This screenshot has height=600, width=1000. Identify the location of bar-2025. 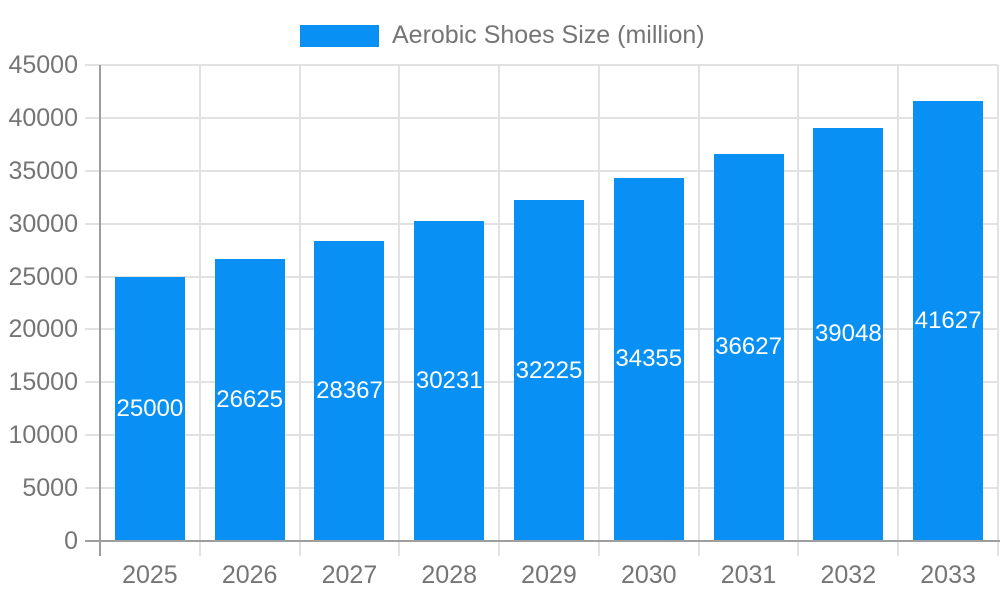
(149, 408).